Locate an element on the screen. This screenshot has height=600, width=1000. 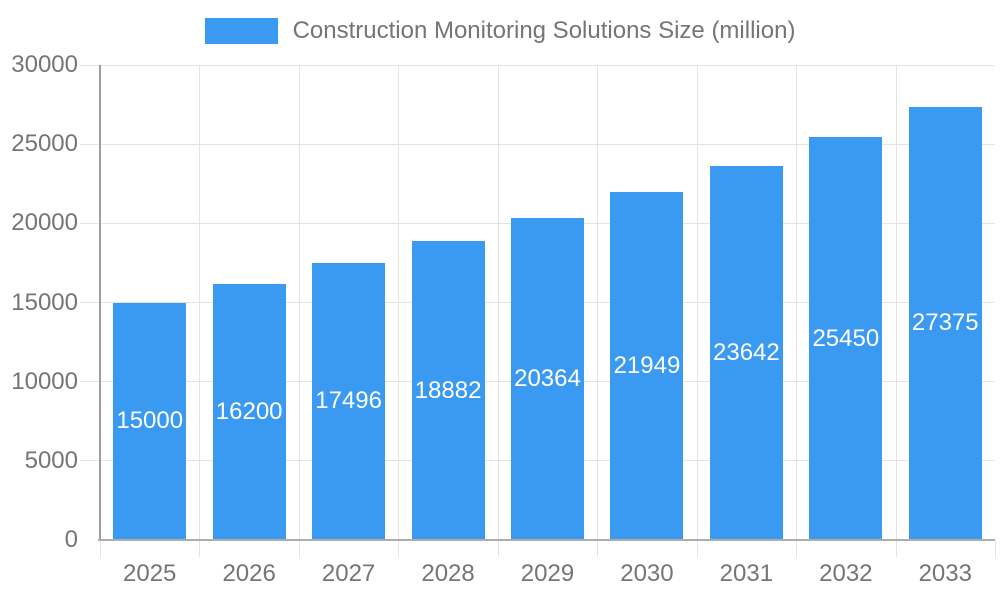
legend-swatch is located at coordinates (241, 31).